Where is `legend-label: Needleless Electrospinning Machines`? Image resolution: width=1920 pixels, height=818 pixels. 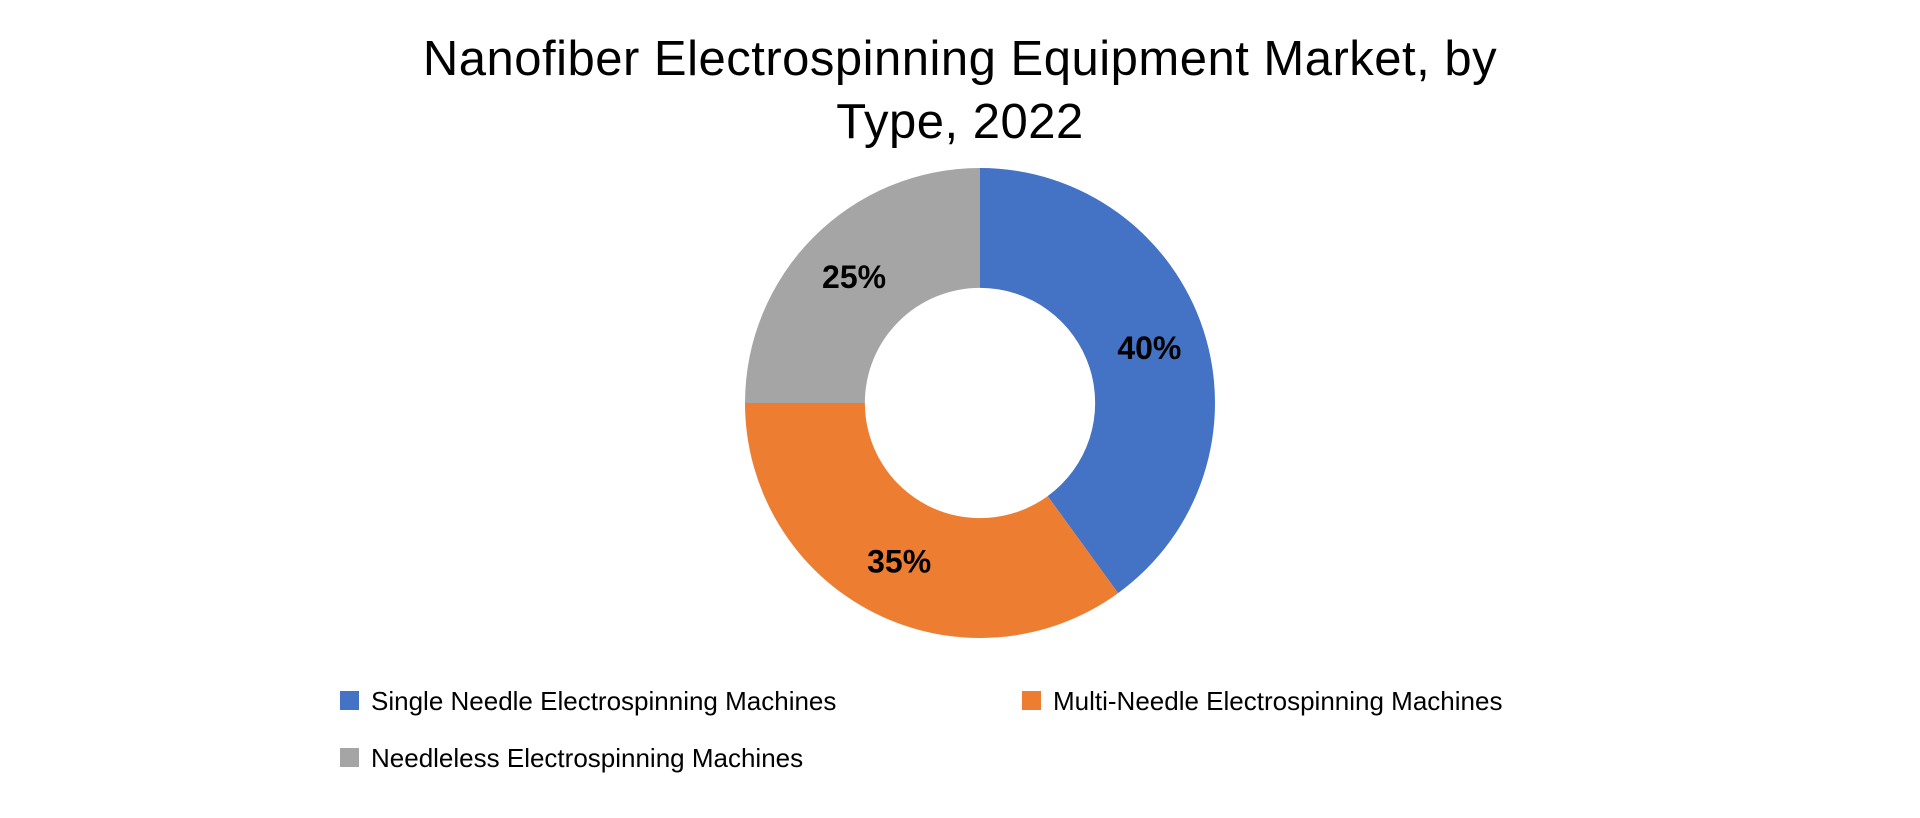
legend-label: Needleless Electrospinning Machines is located at coordinates (587, 758).